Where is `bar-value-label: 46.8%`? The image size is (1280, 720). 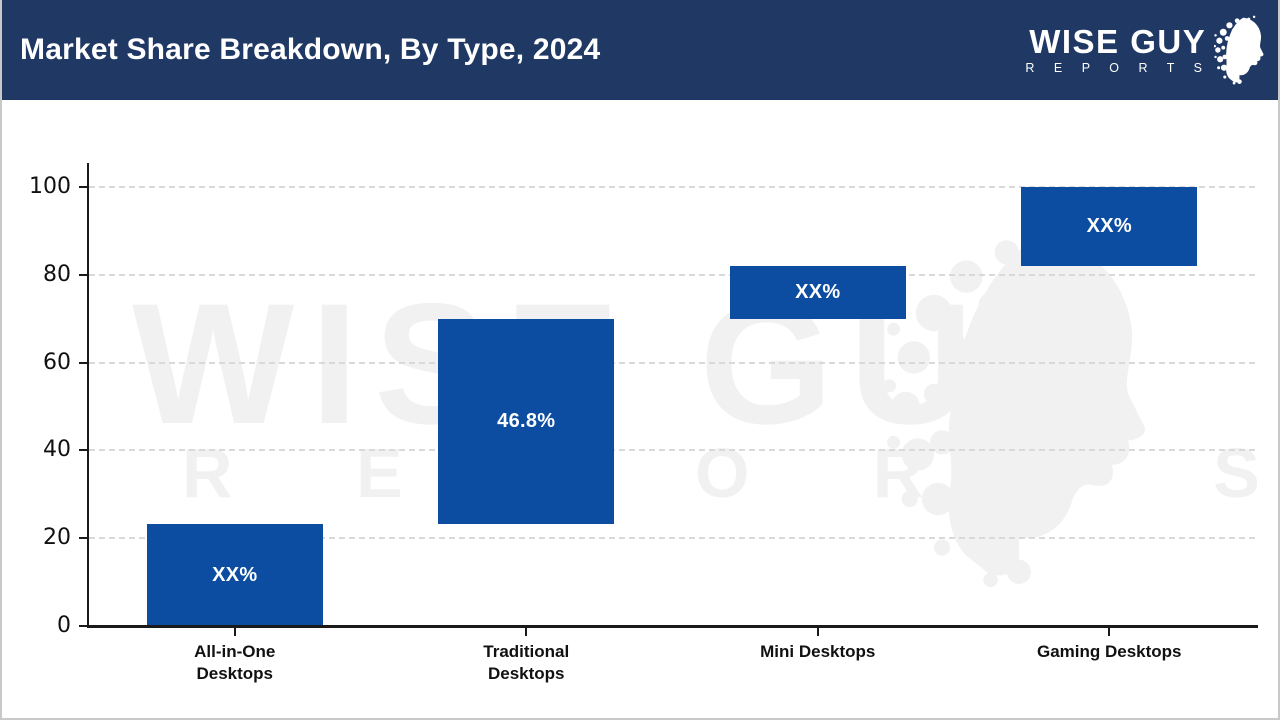
bar-value-label: 46.8% is located at coordinates (526, 420).